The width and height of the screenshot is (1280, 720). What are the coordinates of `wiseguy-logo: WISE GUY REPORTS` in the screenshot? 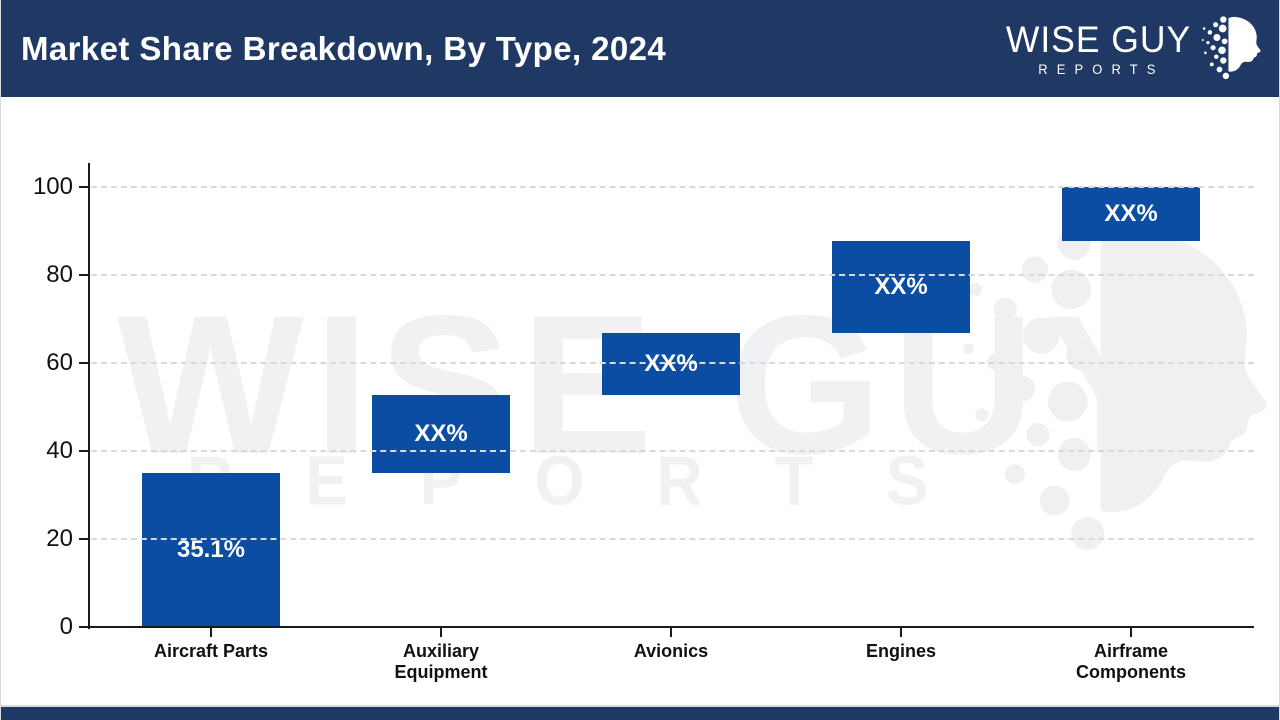 It's located at (1132, 49).